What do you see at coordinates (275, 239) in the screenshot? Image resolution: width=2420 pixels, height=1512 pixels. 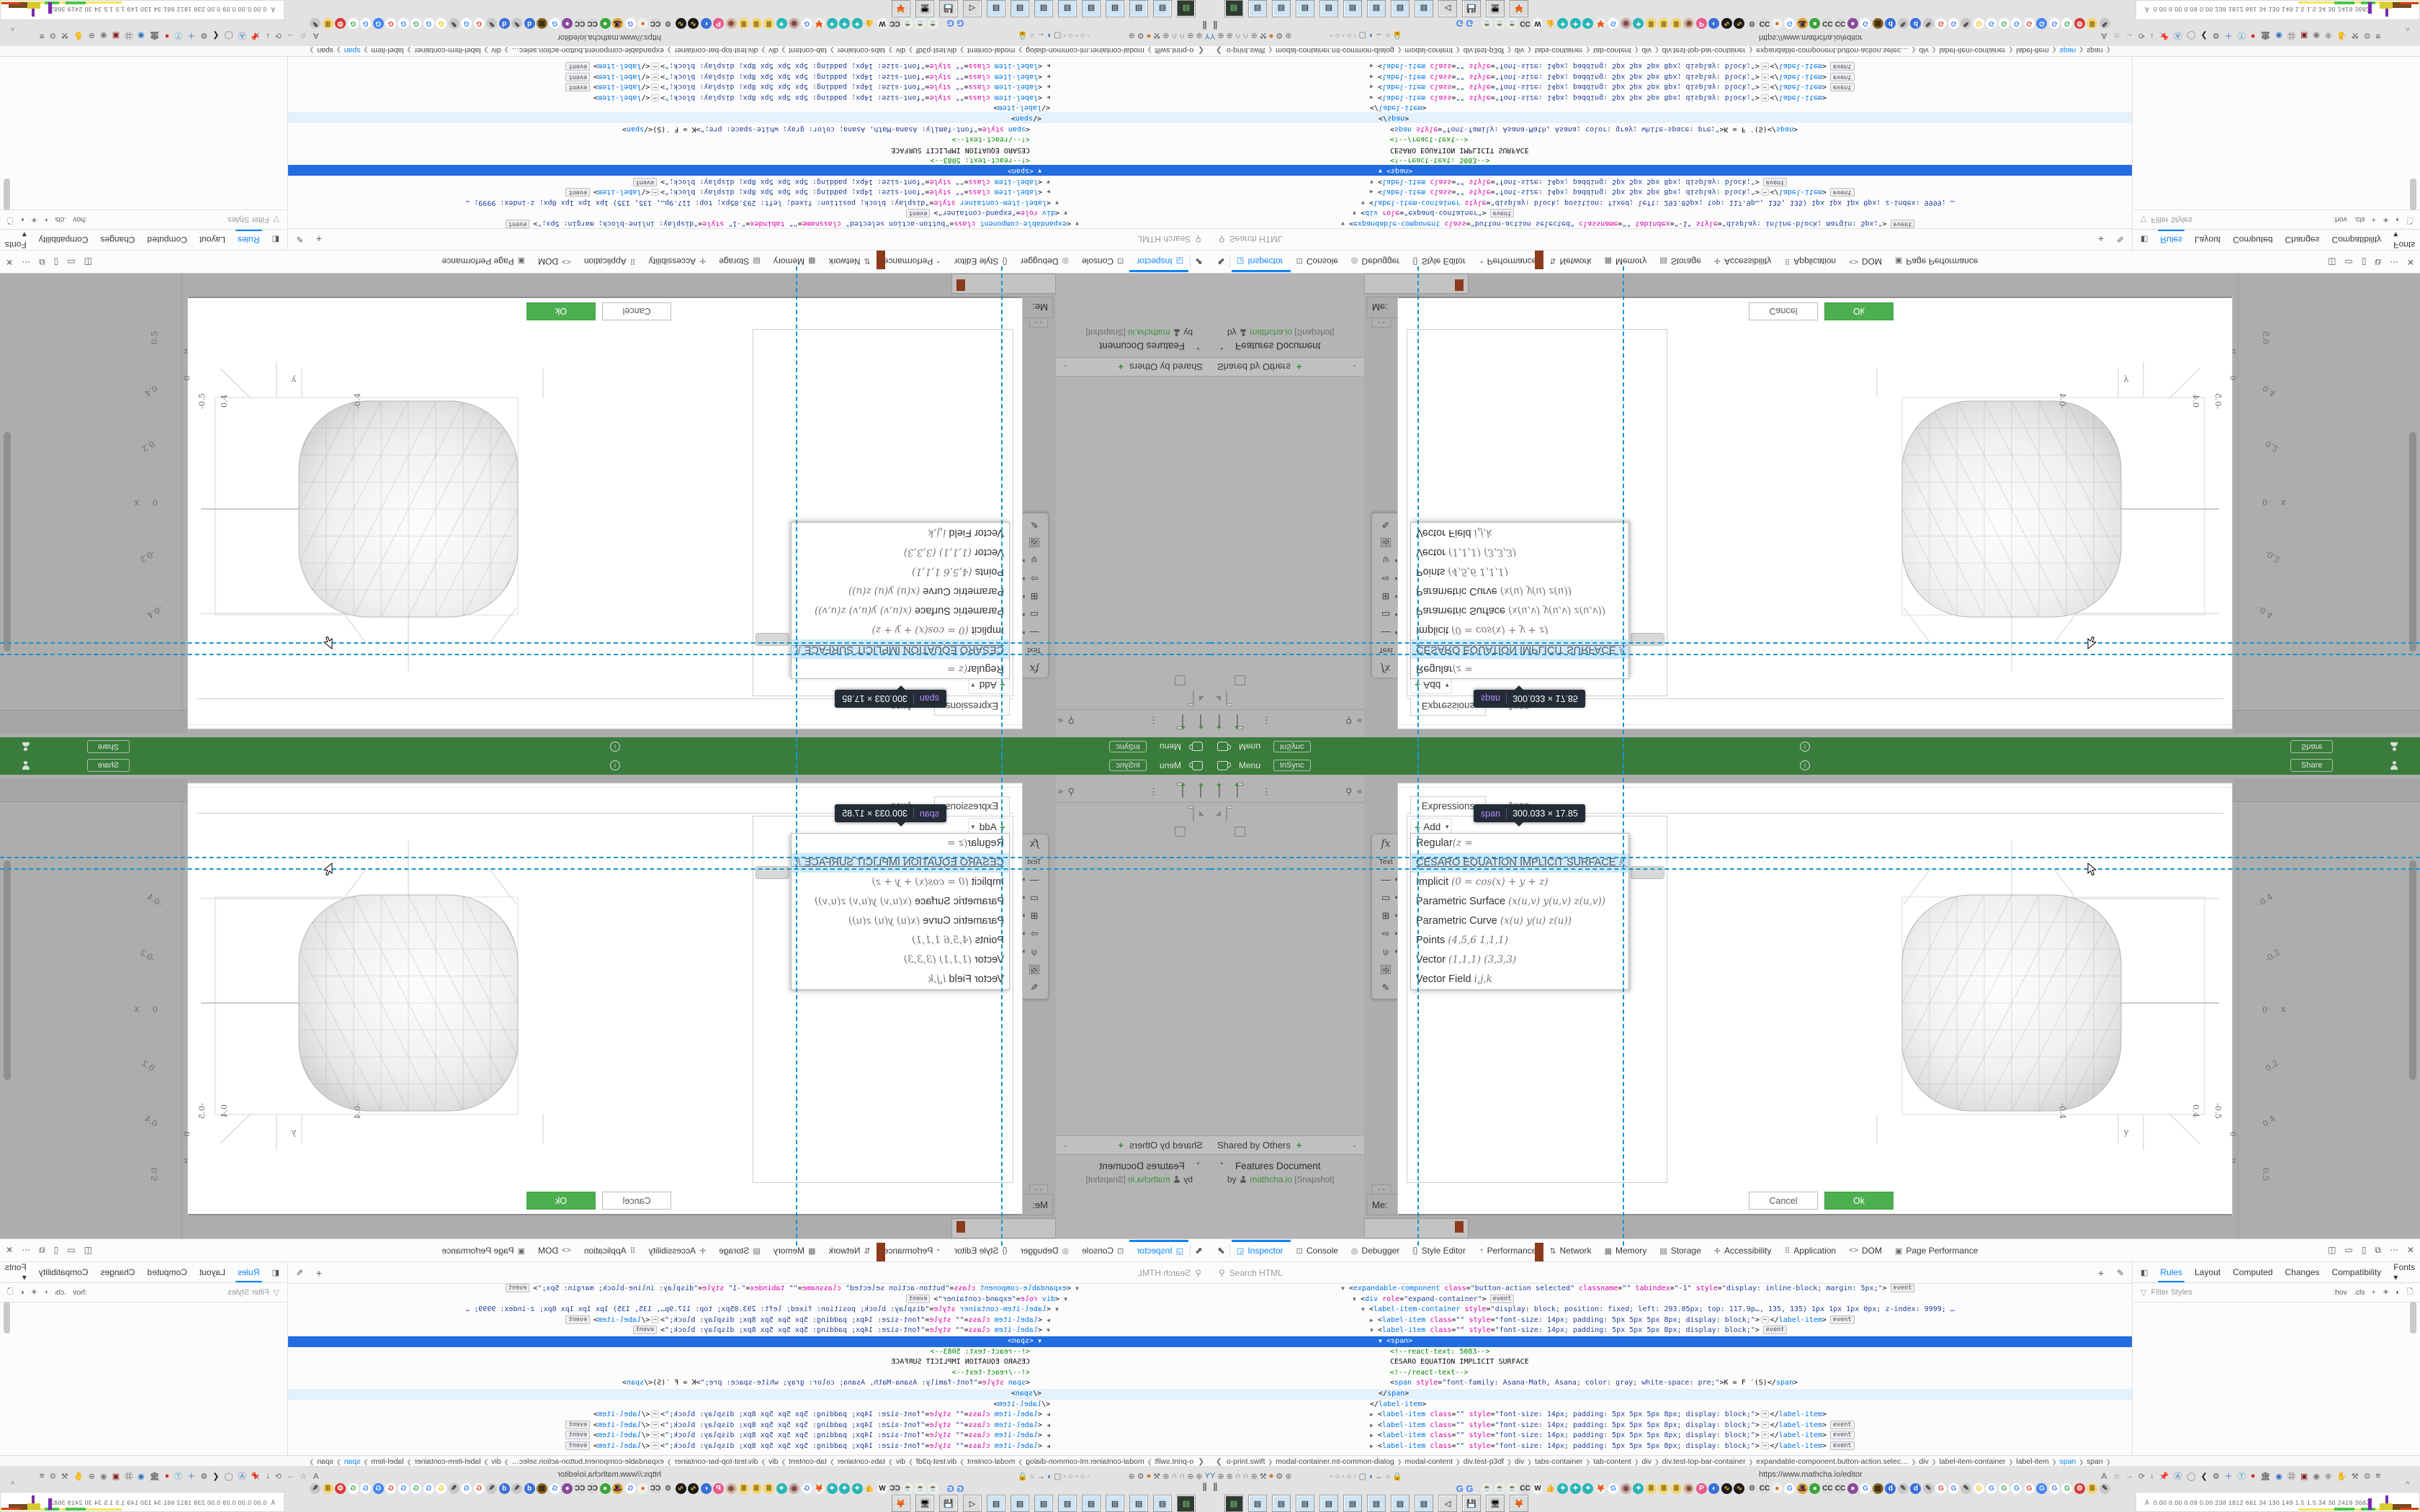 I see `sidebar-toggle-icon: ◧` at bounding box center [275, 239].